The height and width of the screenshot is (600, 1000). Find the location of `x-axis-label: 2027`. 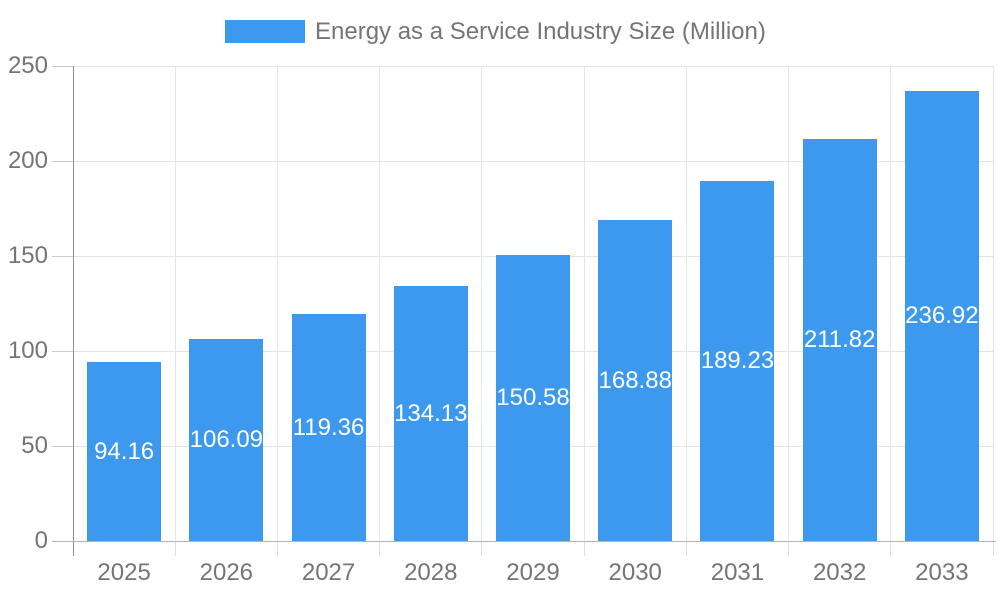

x-axis-label: 2027 is located at coordinates (328, 572).